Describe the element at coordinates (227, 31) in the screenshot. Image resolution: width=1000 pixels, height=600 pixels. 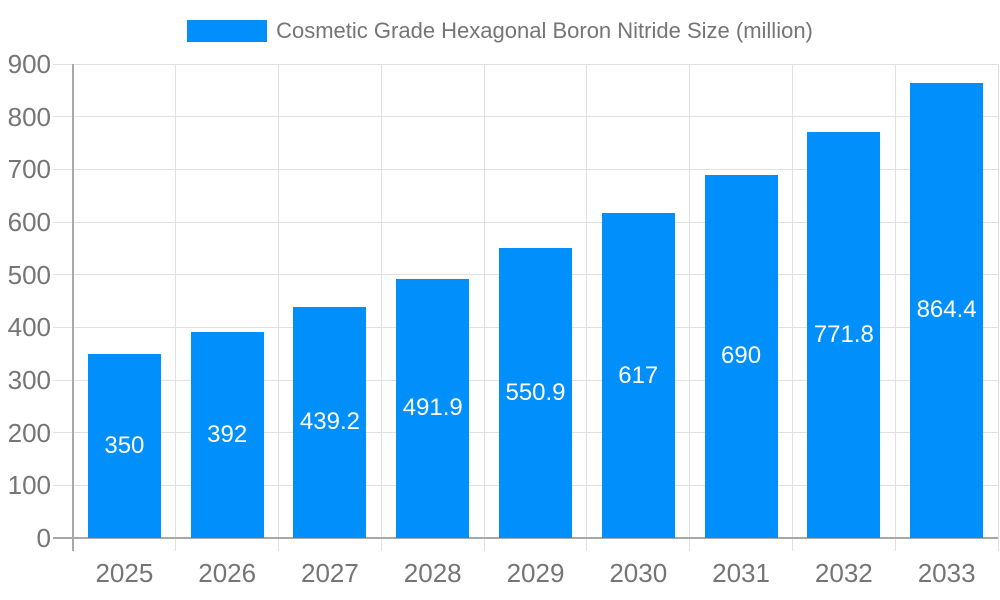
I see `legend-swatch` at that location.